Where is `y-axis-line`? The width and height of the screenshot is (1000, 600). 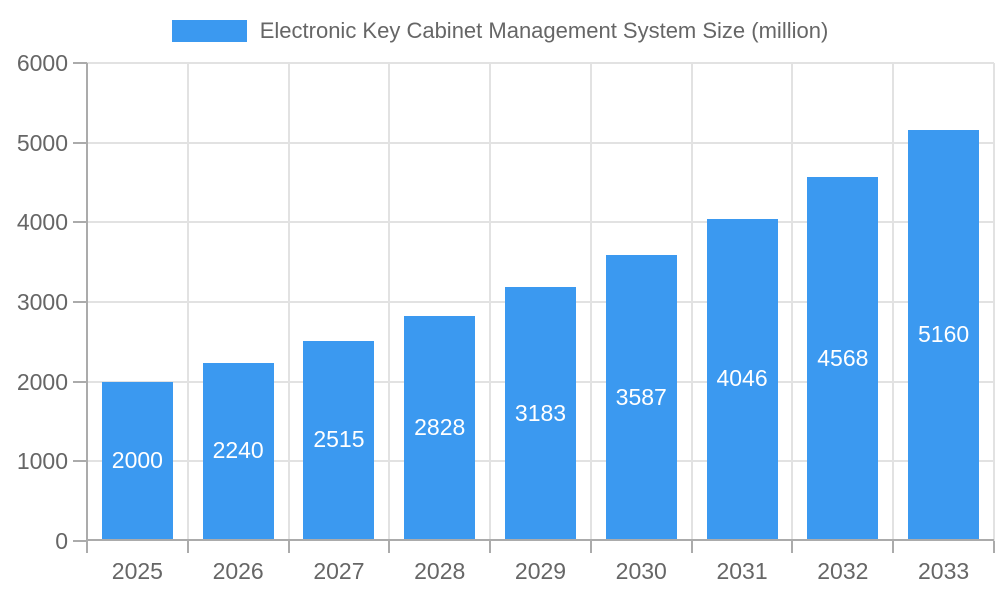 y-axis-line is located at coordinates (87, 302).